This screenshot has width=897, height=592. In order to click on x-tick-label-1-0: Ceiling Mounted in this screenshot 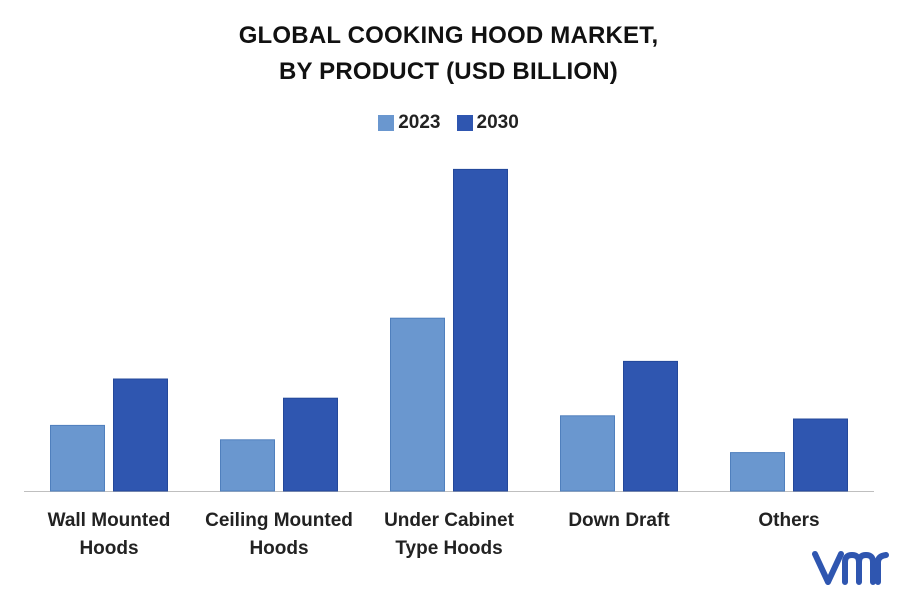, I will do `click(279, 520)`.